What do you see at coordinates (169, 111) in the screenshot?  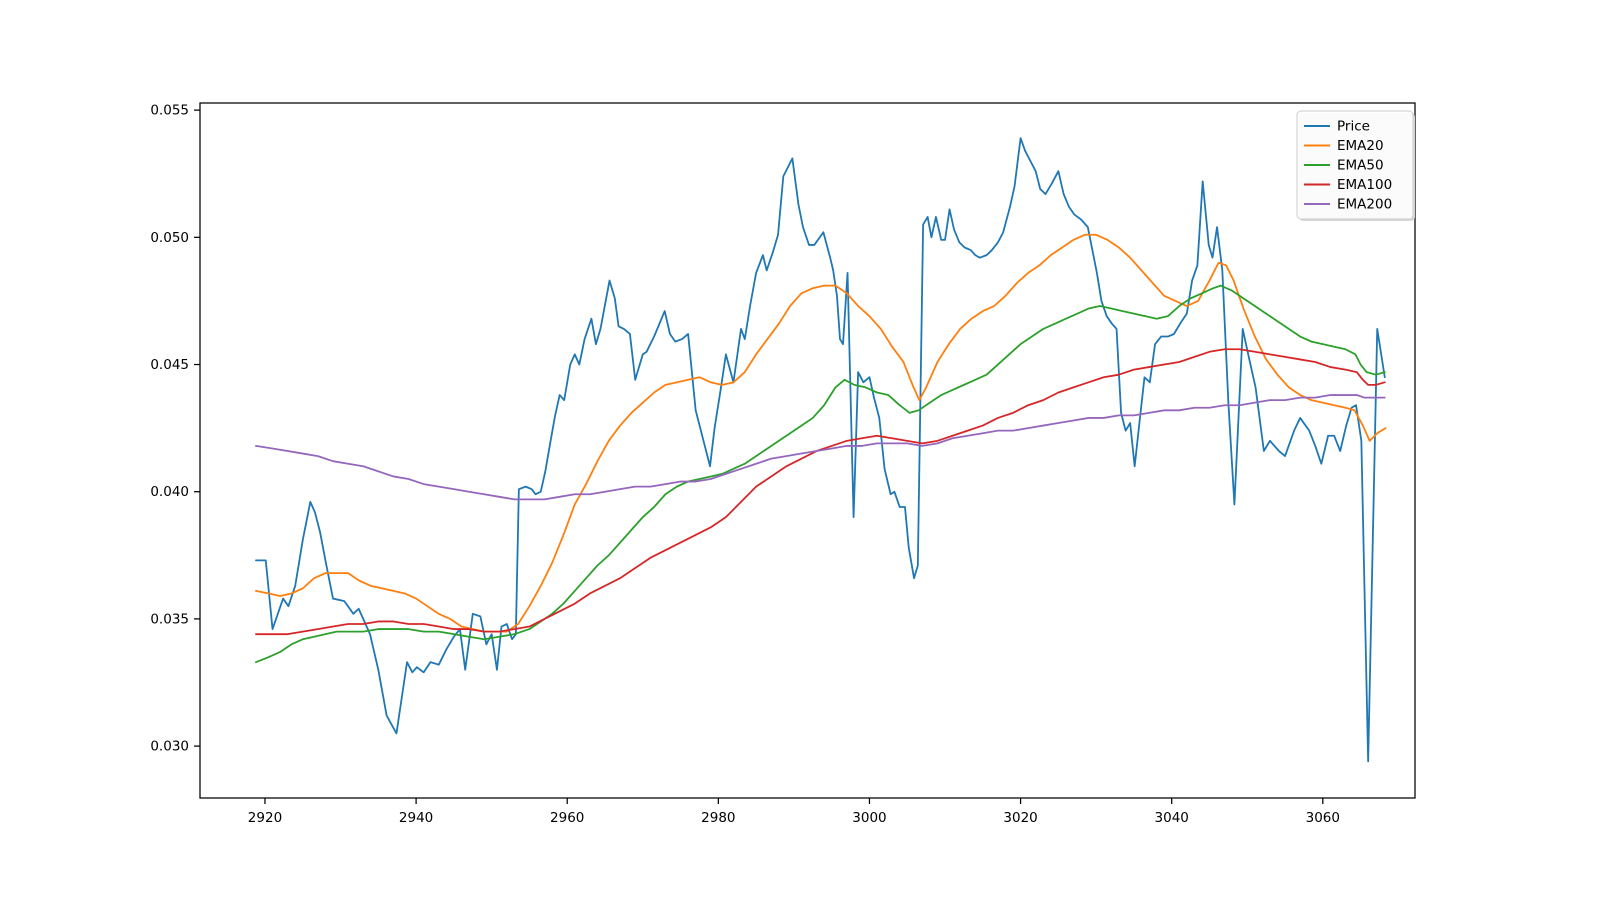 I see `y-tick-label: 0.055` at bounding box center [169, 111].